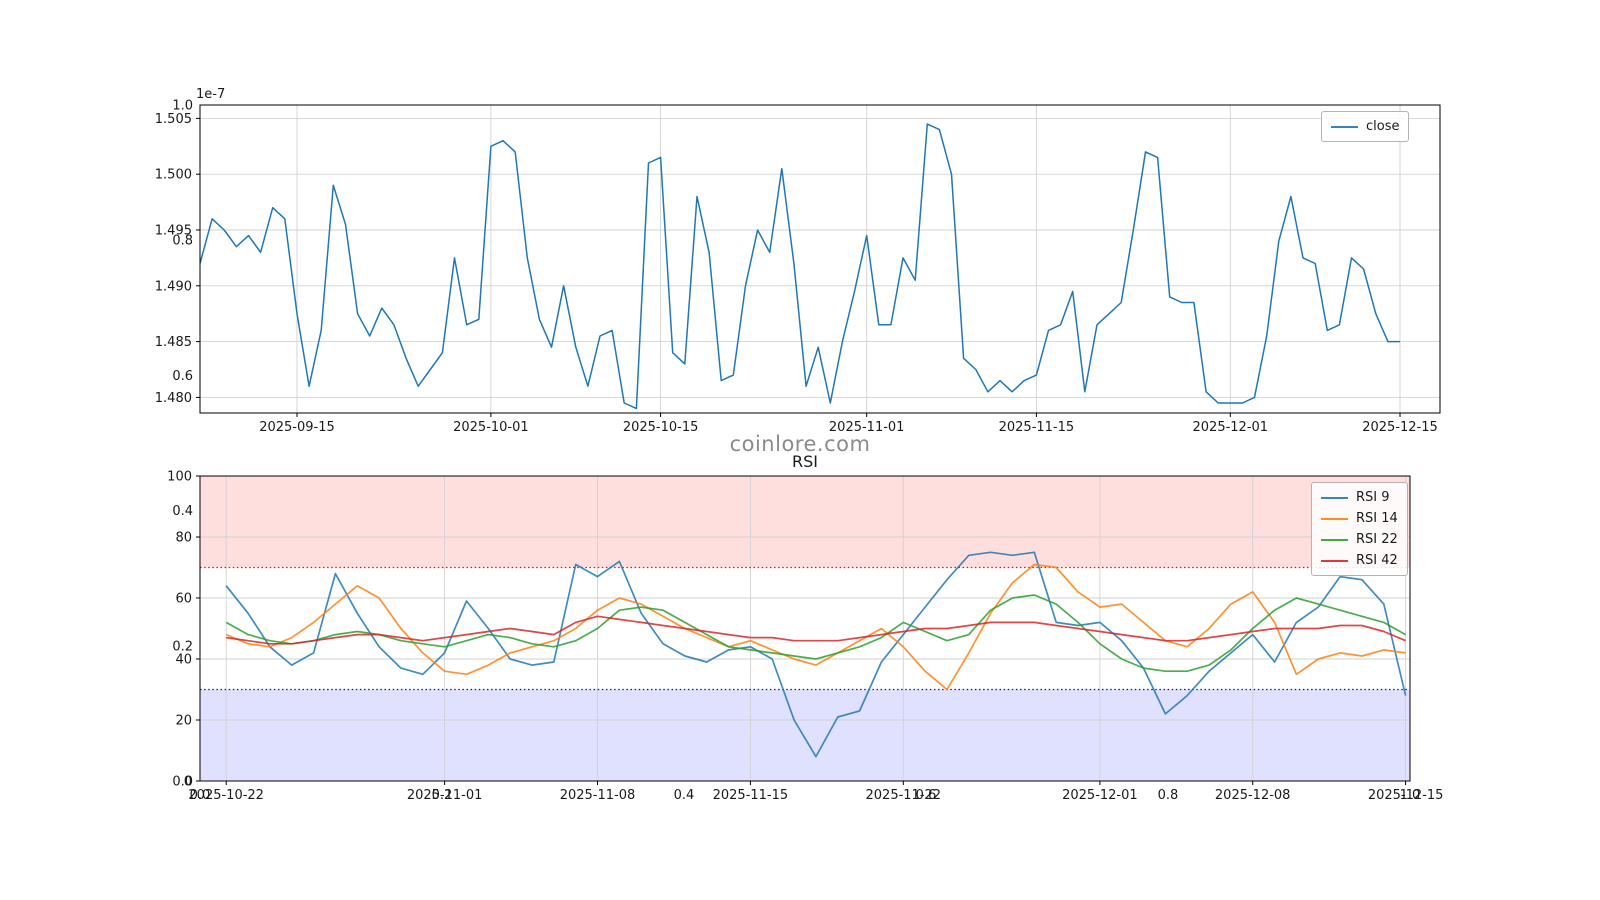 This screenshot has width=1600, height=900. What do you see at coordinates (805, 461) in the screenshot?
I see `rsi-chart-title: RSI` at bounding box center [805, 461].